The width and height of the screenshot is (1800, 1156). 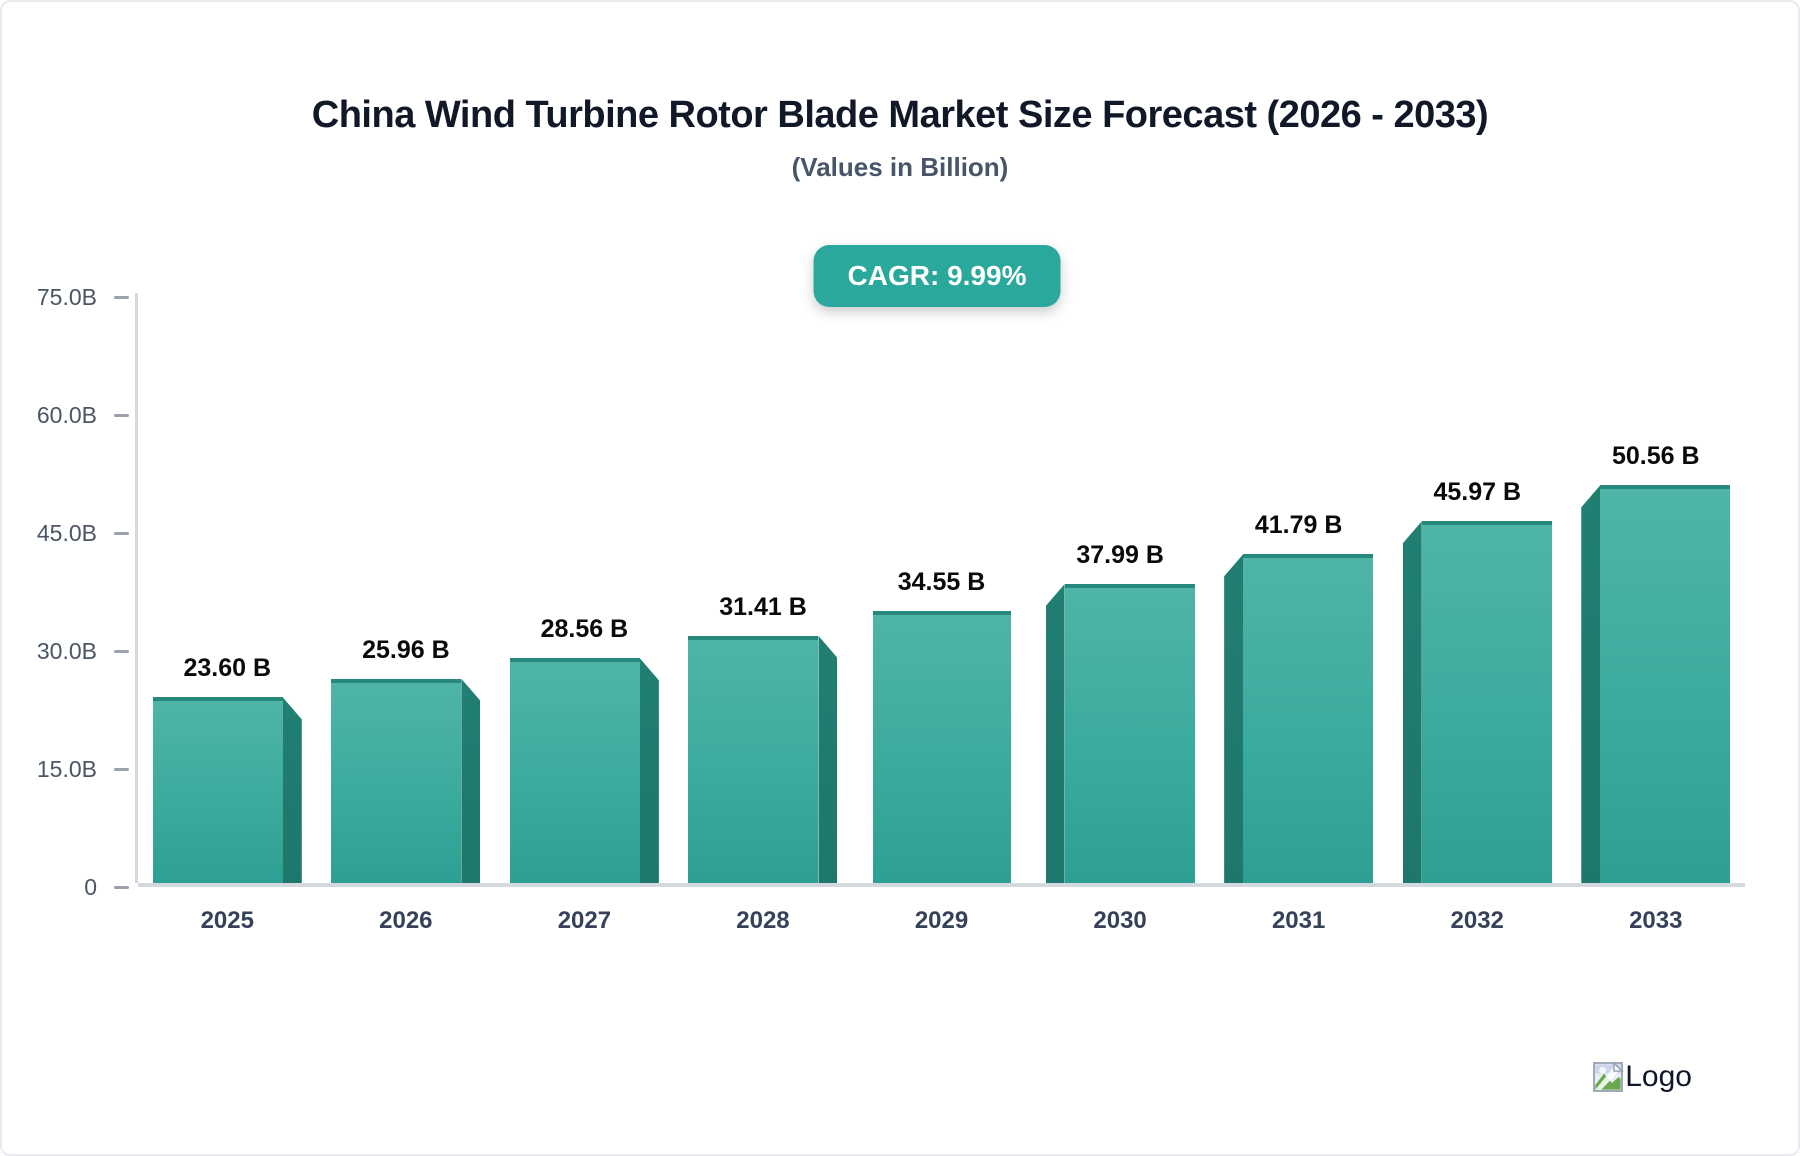 I want to click on x-axis-label: 2032, so click(x=1477, y=920).